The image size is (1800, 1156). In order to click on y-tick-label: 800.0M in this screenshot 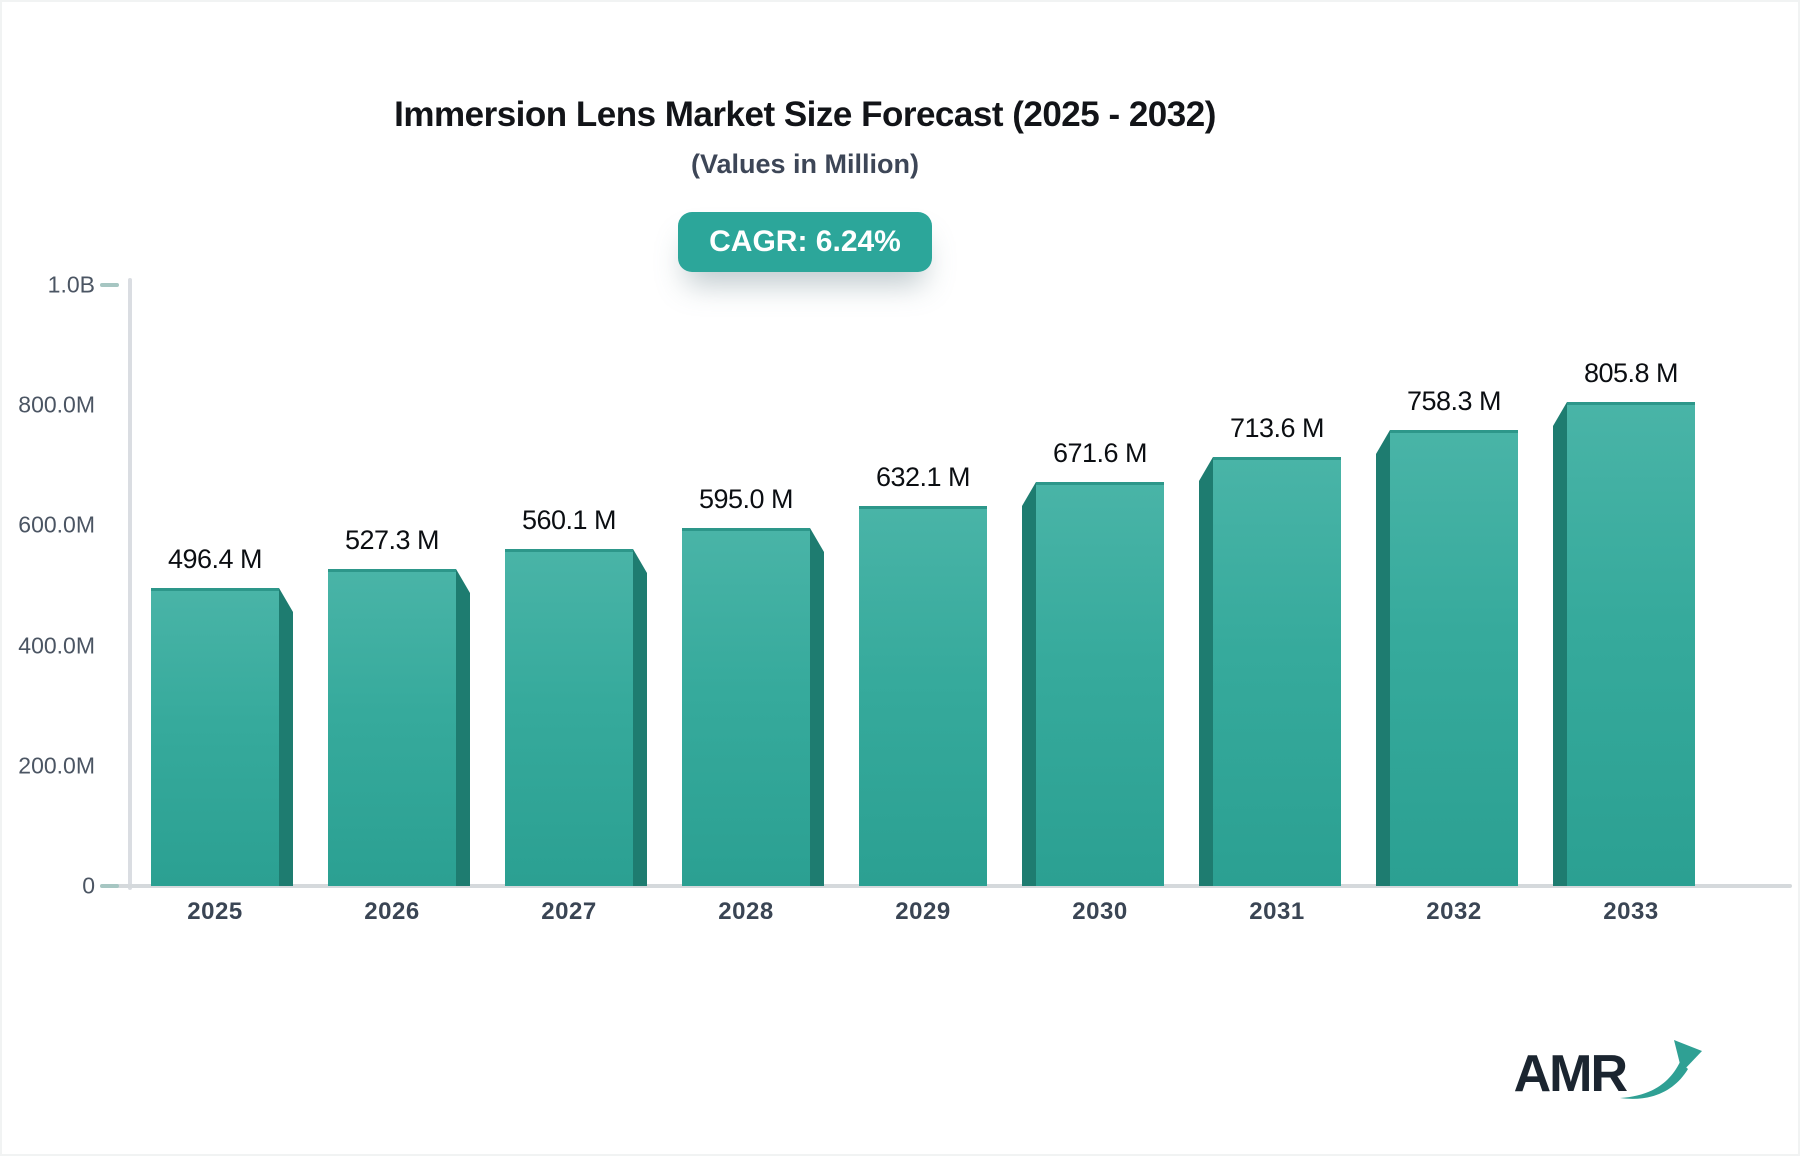, I will do `click(56, 404)`.